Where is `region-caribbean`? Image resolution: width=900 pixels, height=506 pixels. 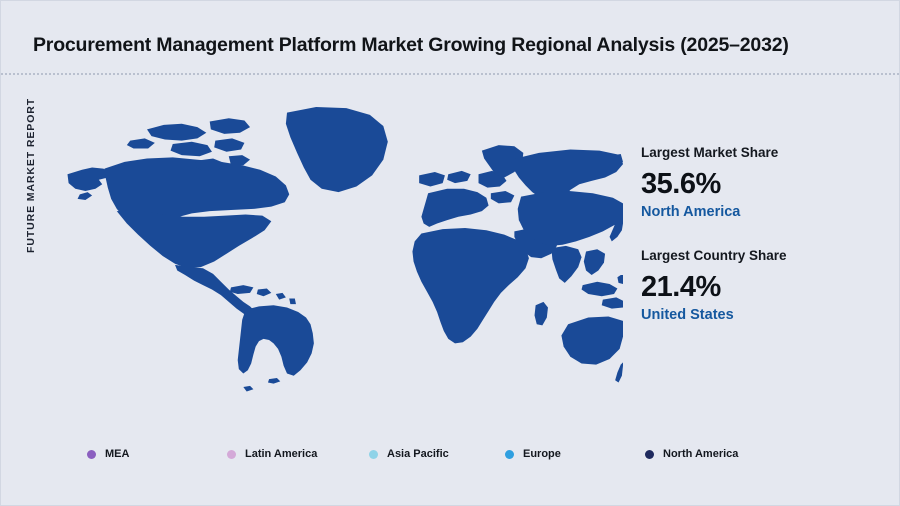 region-caribbean is located at coordinates (262, 295).